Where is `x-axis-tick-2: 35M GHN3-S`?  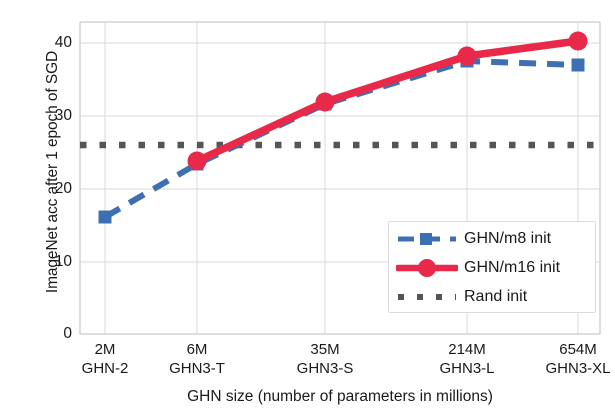
x-axis-tick-2: 35M GHN3-S is located at coordinates (325, 359).